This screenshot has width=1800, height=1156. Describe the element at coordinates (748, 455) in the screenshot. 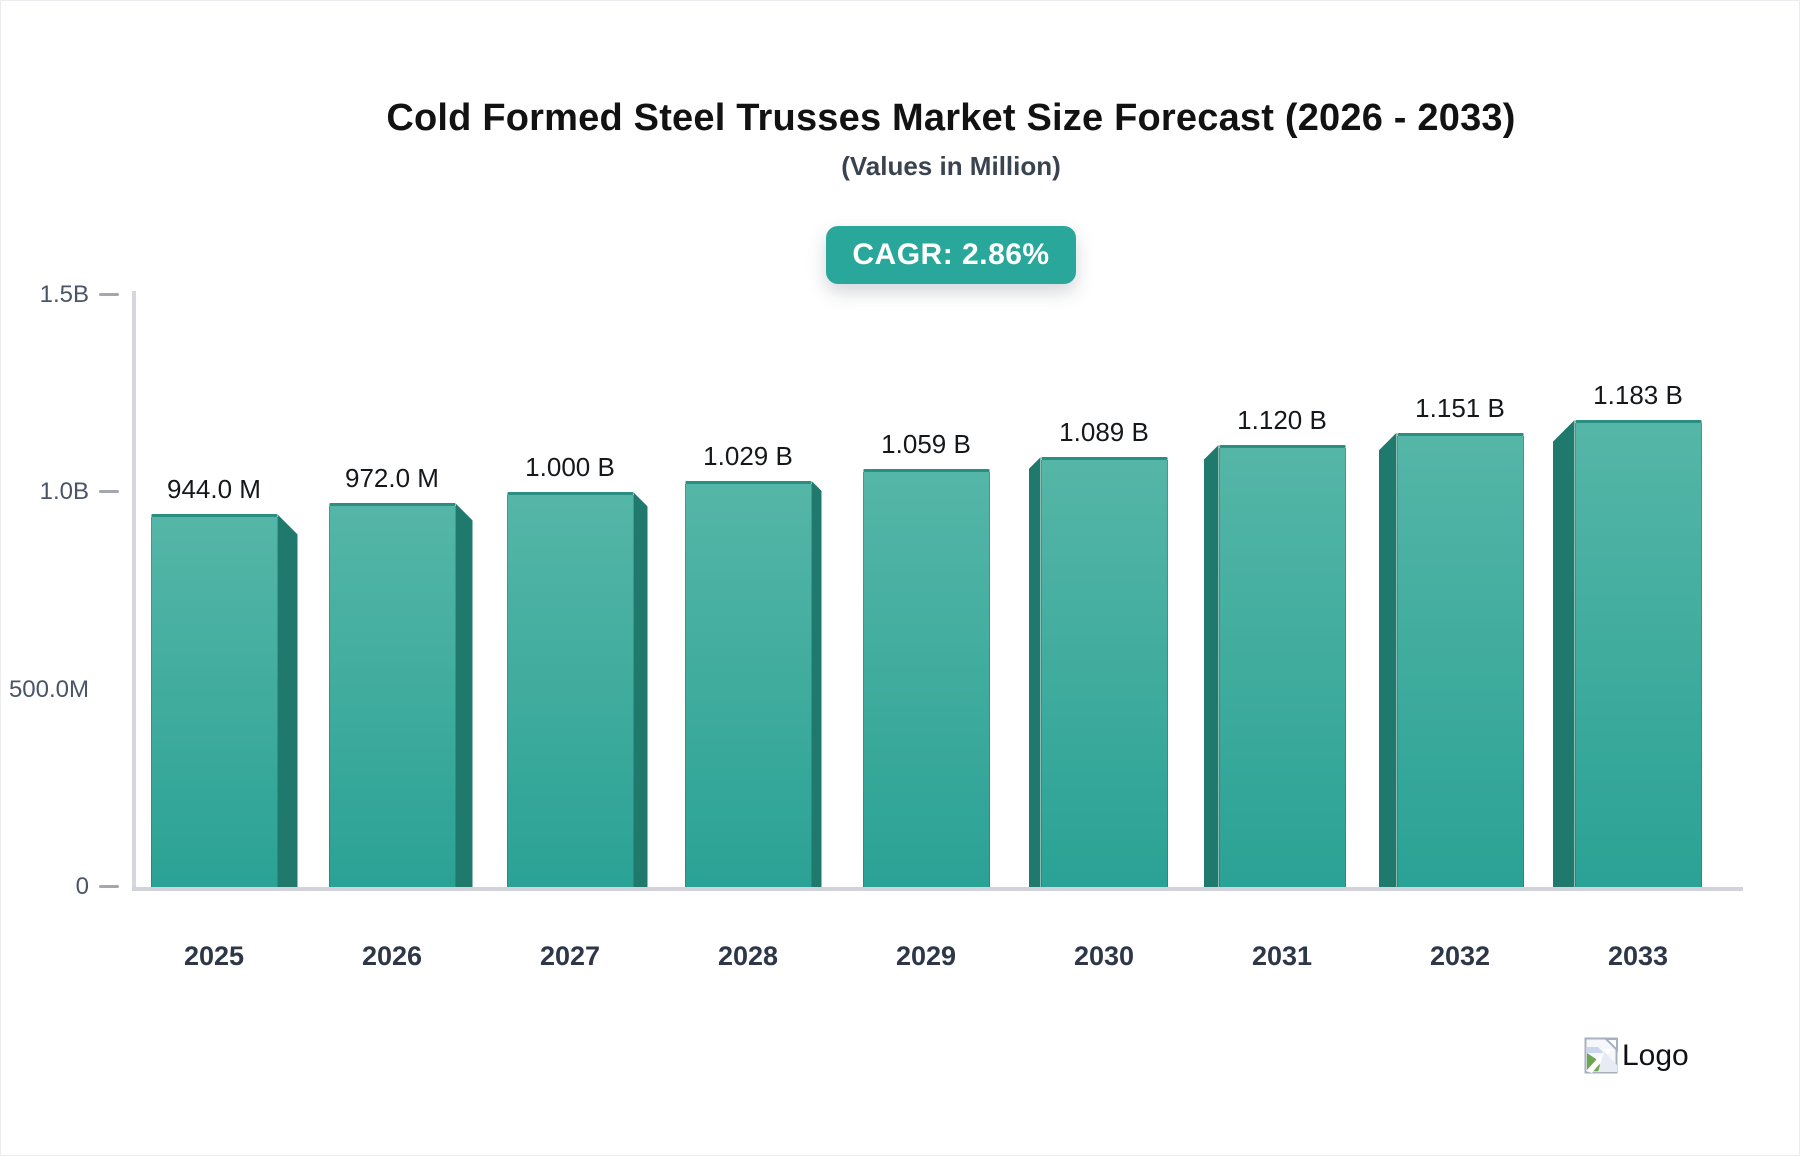

I see `bar-value-label-2028: 1.029 B` at that location.